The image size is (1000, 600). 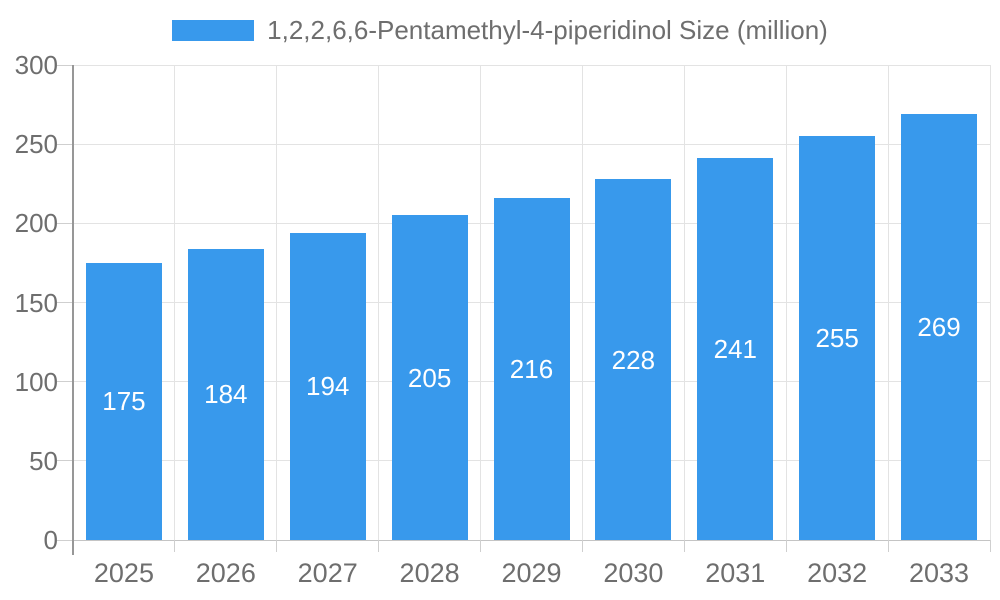 I want to click on y-tick-label: 300, so click(x=36, y=65).